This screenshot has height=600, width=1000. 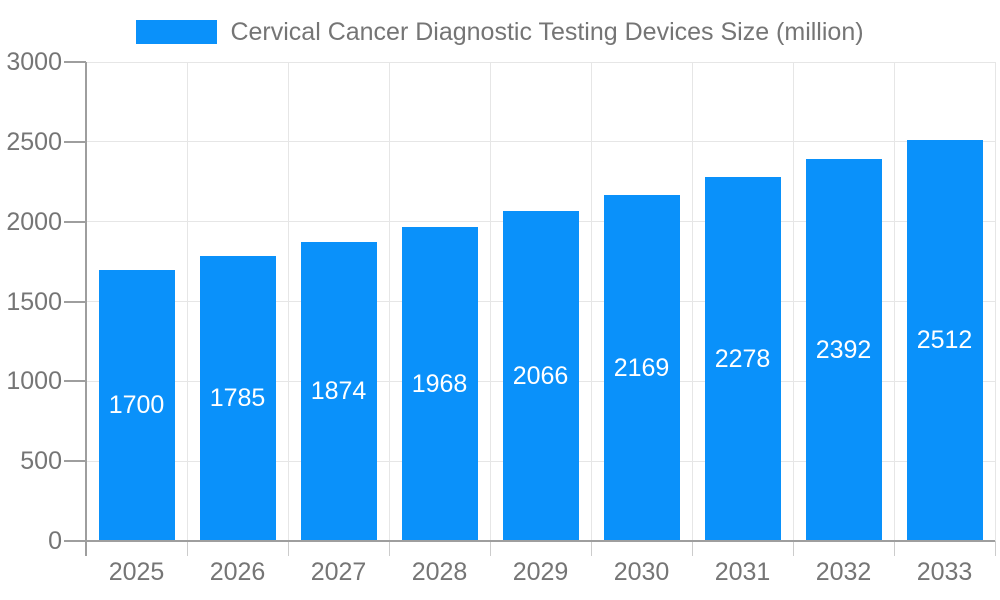 I want to click on bar-value-label: 1874, so click(x=338, y=391).